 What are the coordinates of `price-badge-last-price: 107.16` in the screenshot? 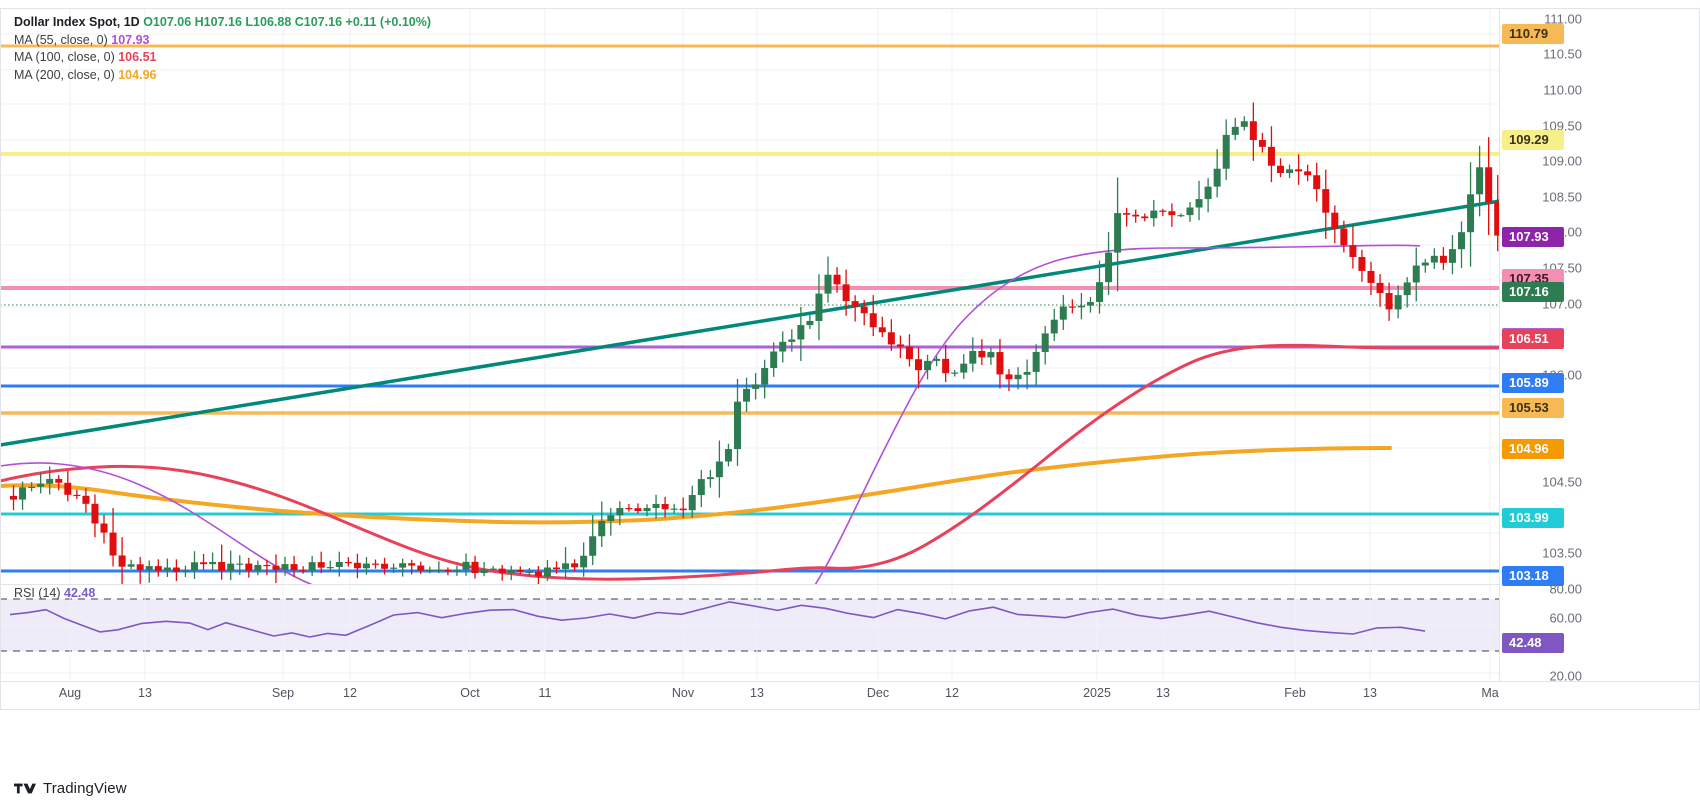 It's located at (1533, 292).